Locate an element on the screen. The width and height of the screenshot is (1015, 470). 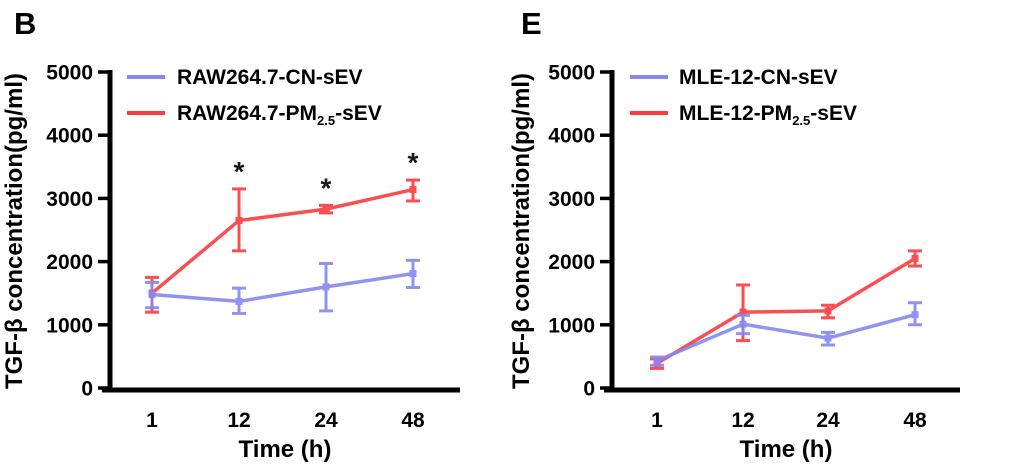
legend-label-mle-12-cn-sev: MLE-12-CN-sEV is located at coordinates (758, 77).